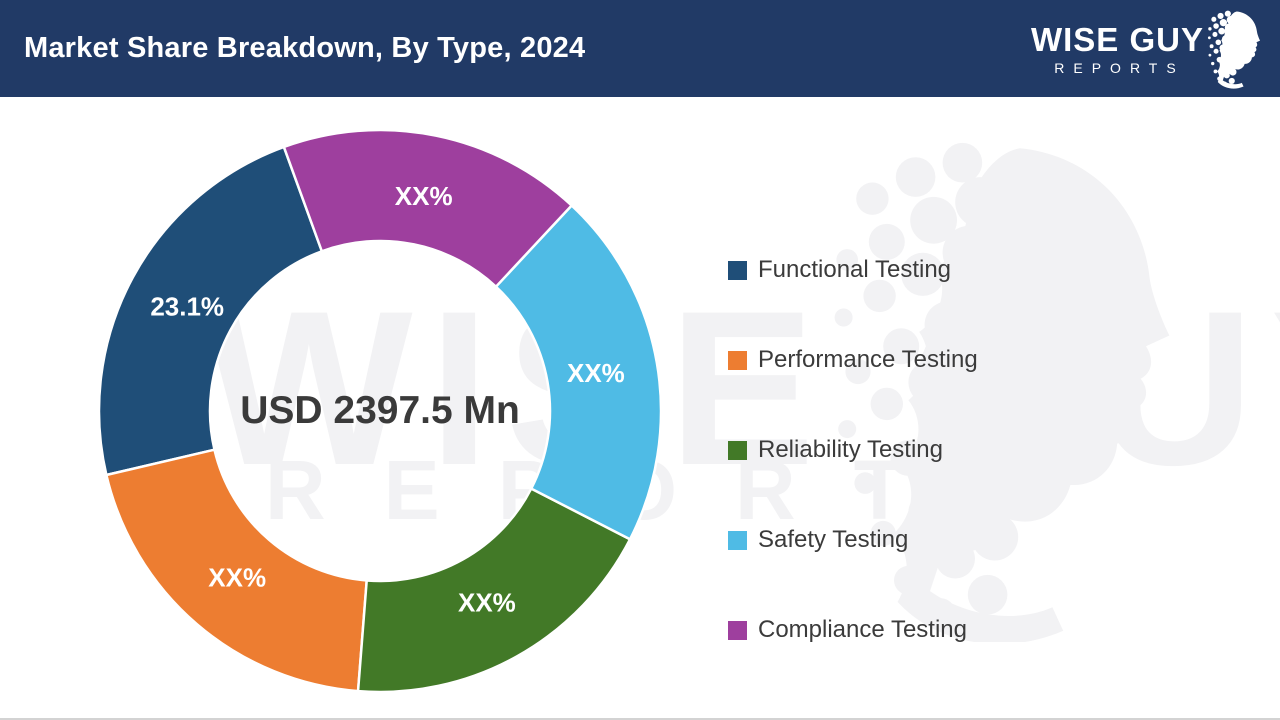 This screenshot has height=720, width=1280. Describe the element at coordinates (1117, 39) in the screenshot. I see `brand-name: WISE GUY` at that location.